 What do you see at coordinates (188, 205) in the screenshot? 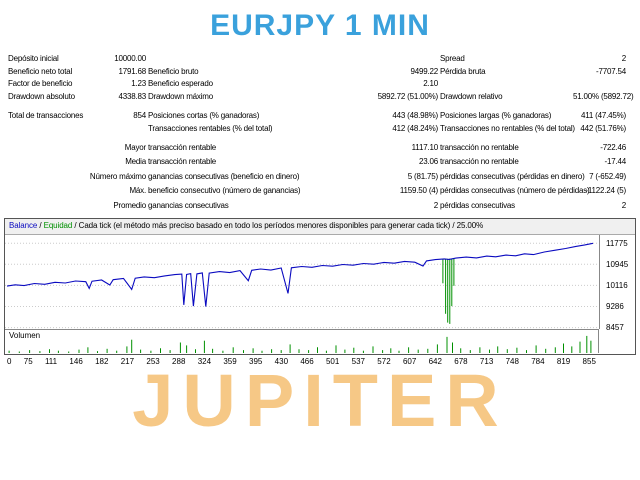
I see `stat-label: ganancias consecutivas` at bounding box center [188, 205].